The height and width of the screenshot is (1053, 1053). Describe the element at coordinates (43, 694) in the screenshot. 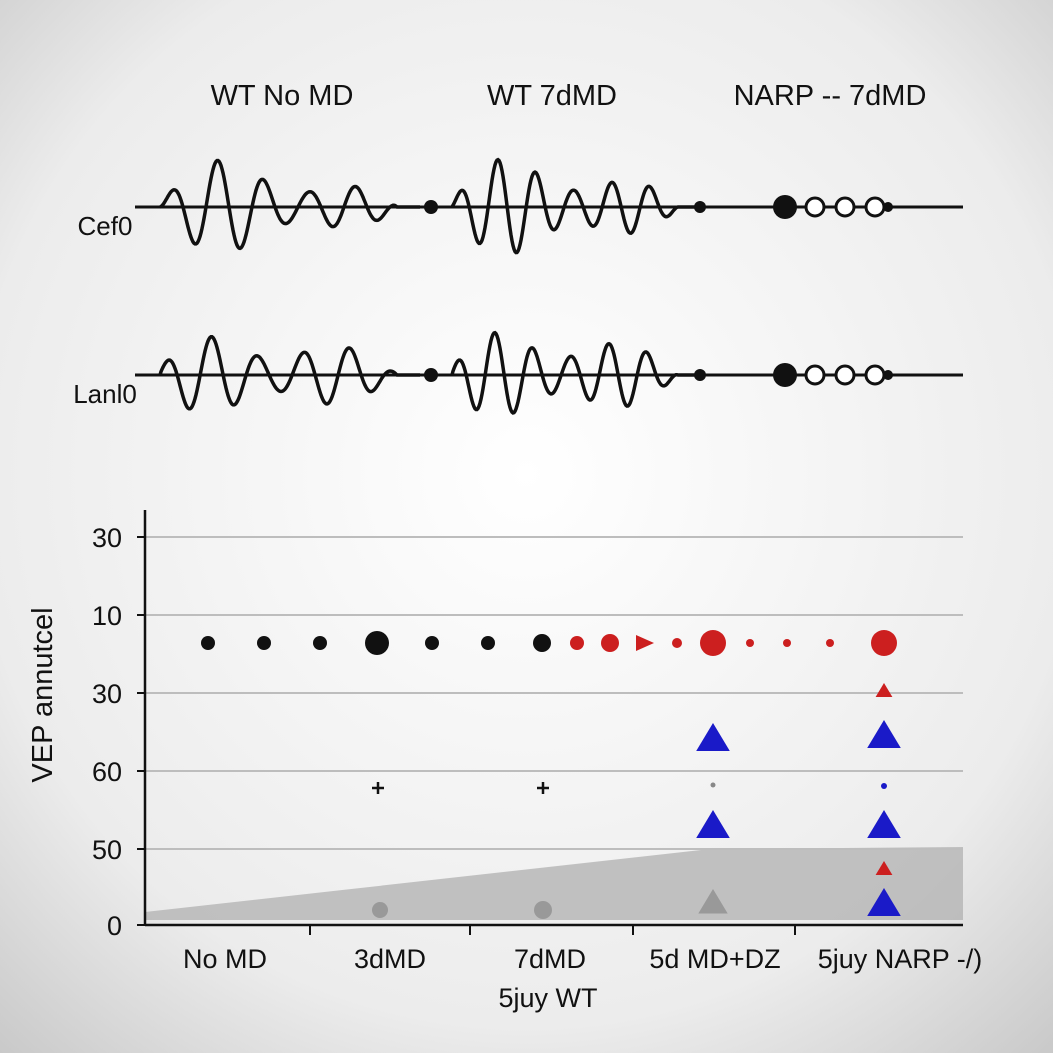

I see `y-axis-label: VEP annutcel` at that location.